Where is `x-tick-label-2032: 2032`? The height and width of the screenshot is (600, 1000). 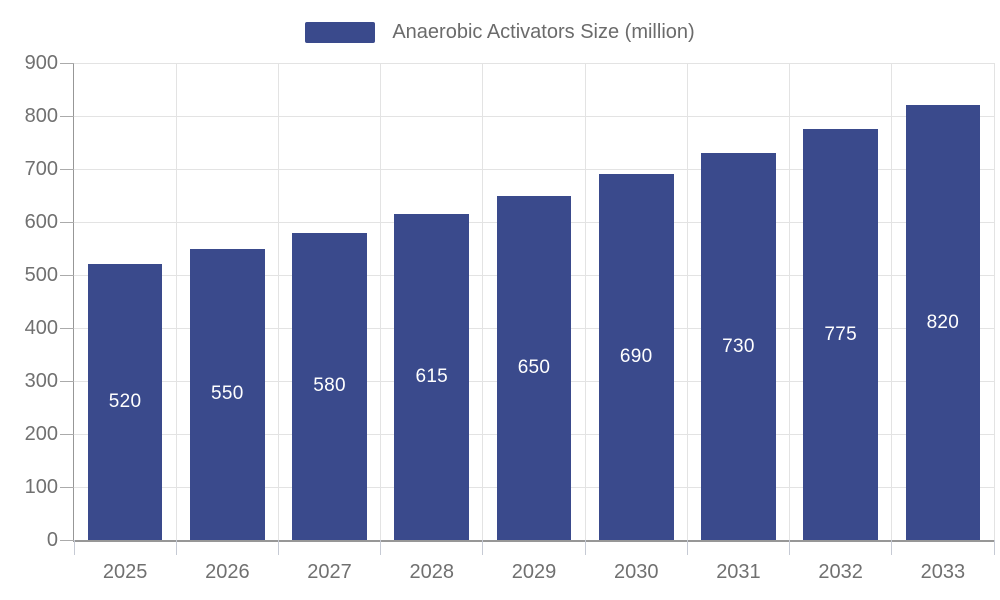 x-tick-label-2032: 2032 is located at coordinates (840, 572).